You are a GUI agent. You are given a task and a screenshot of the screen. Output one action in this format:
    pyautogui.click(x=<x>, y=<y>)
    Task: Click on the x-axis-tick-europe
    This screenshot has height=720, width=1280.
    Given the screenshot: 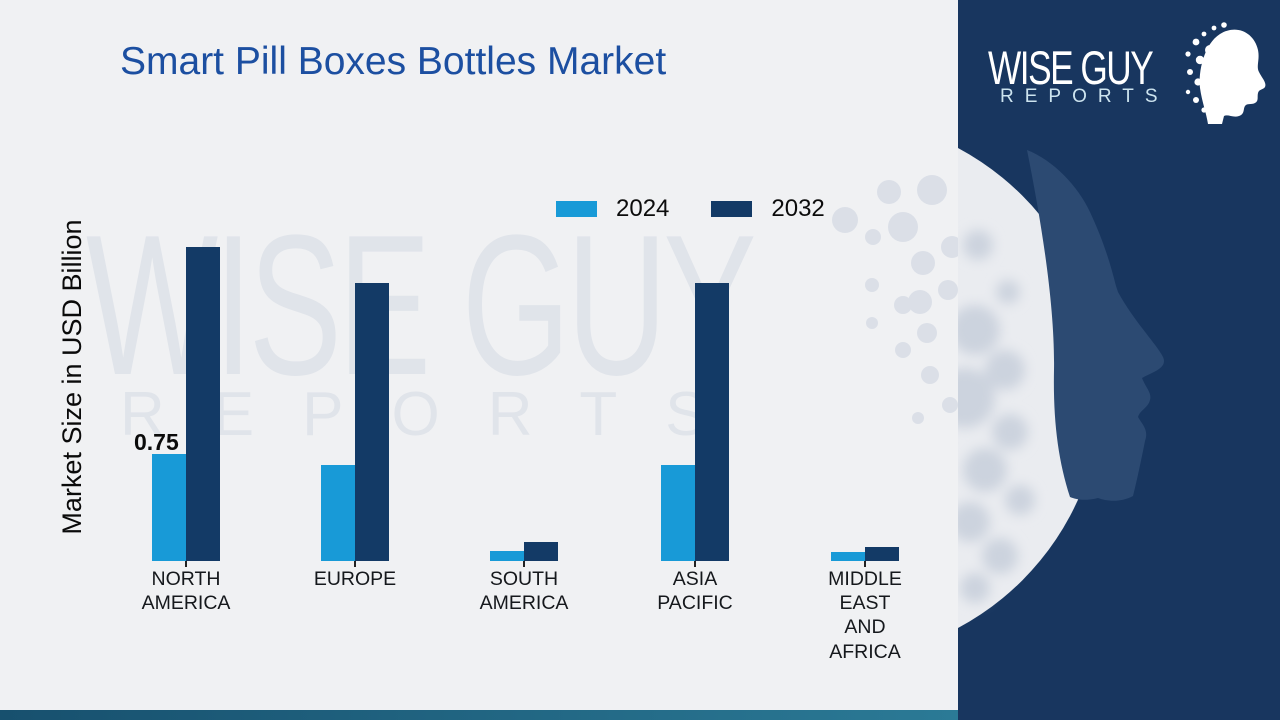 What is the action you would take?
    pyautogui.click(x=355, y=564)
    